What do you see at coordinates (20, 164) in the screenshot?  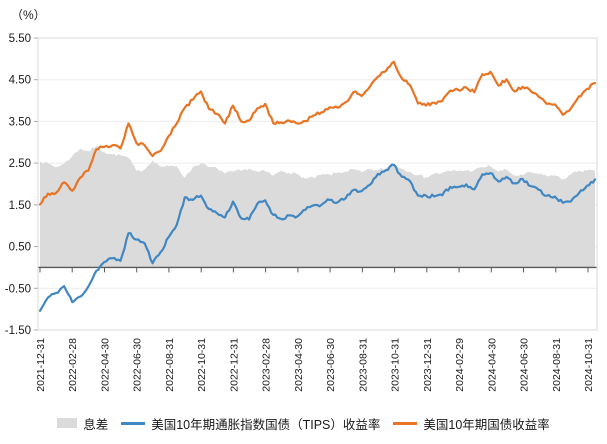 I see `svg-text: 2.50` at bounding box center [20, 164].